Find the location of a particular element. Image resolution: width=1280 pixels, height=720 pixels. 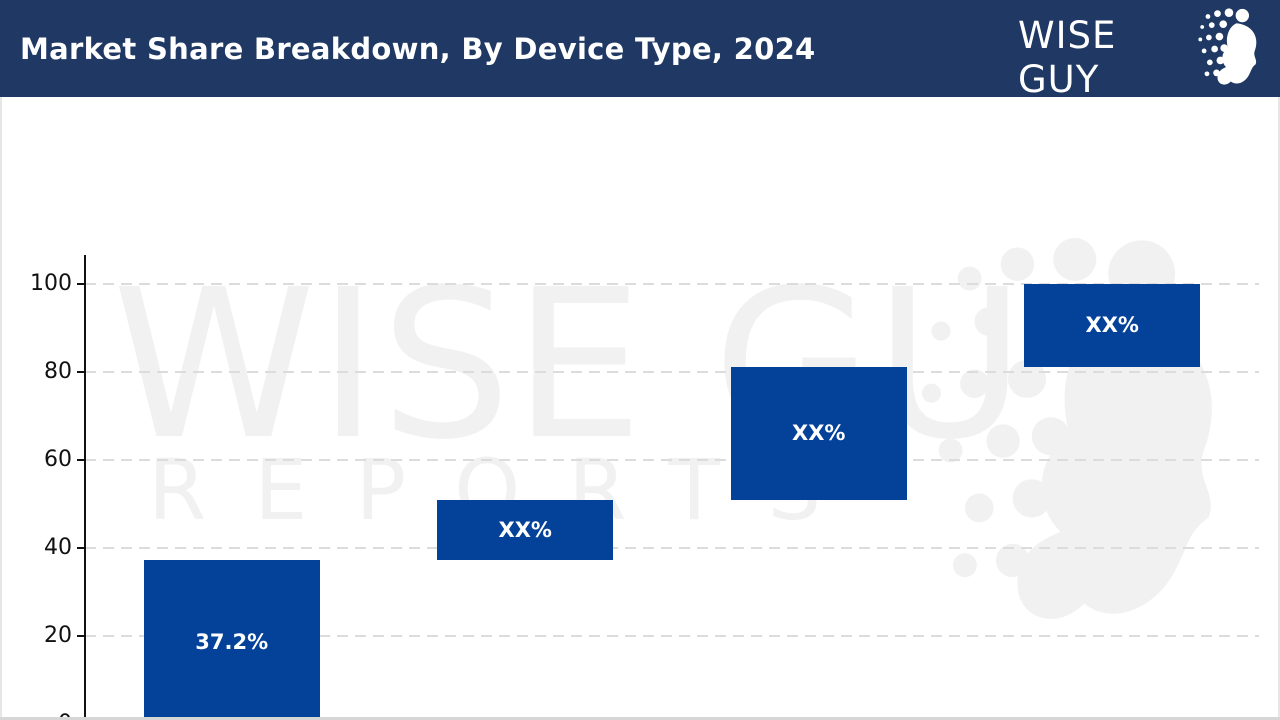

brand-logo-subtext: REPORTS is located at coordinates (1111, 106).